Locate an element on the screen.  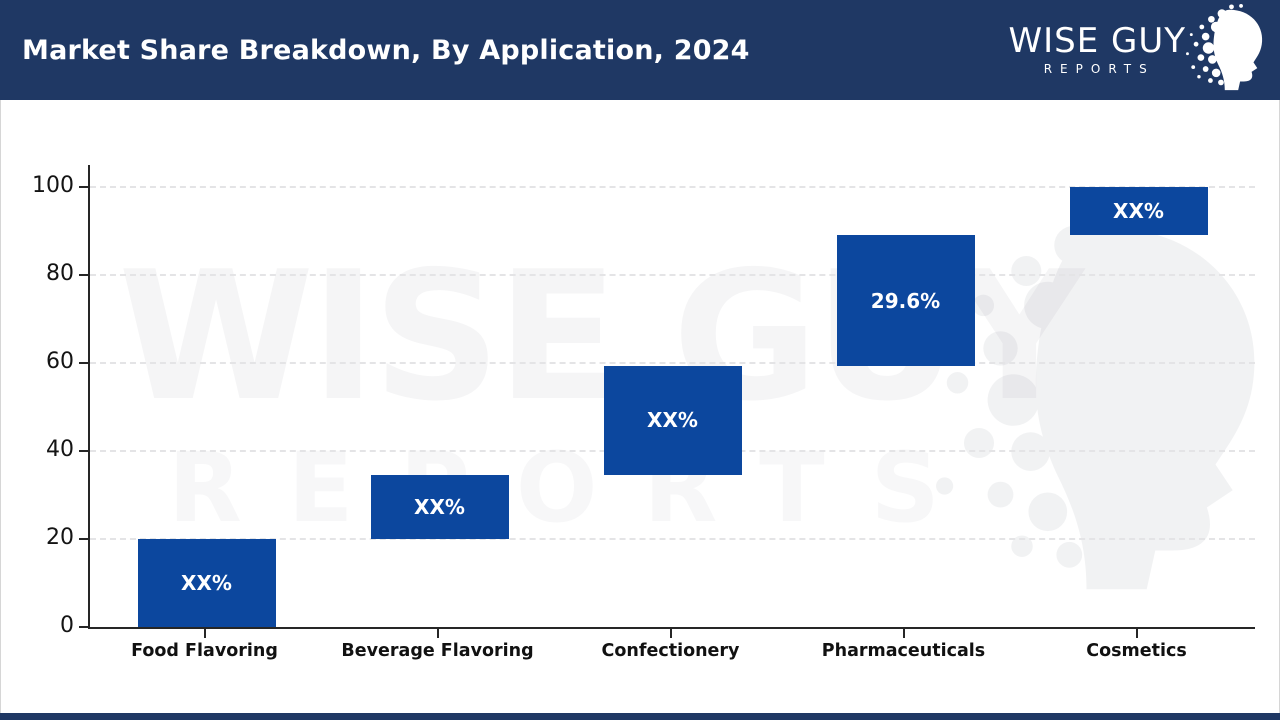
logo-text: WISE GUY REPORTS is located at coordinates (1097, 50).